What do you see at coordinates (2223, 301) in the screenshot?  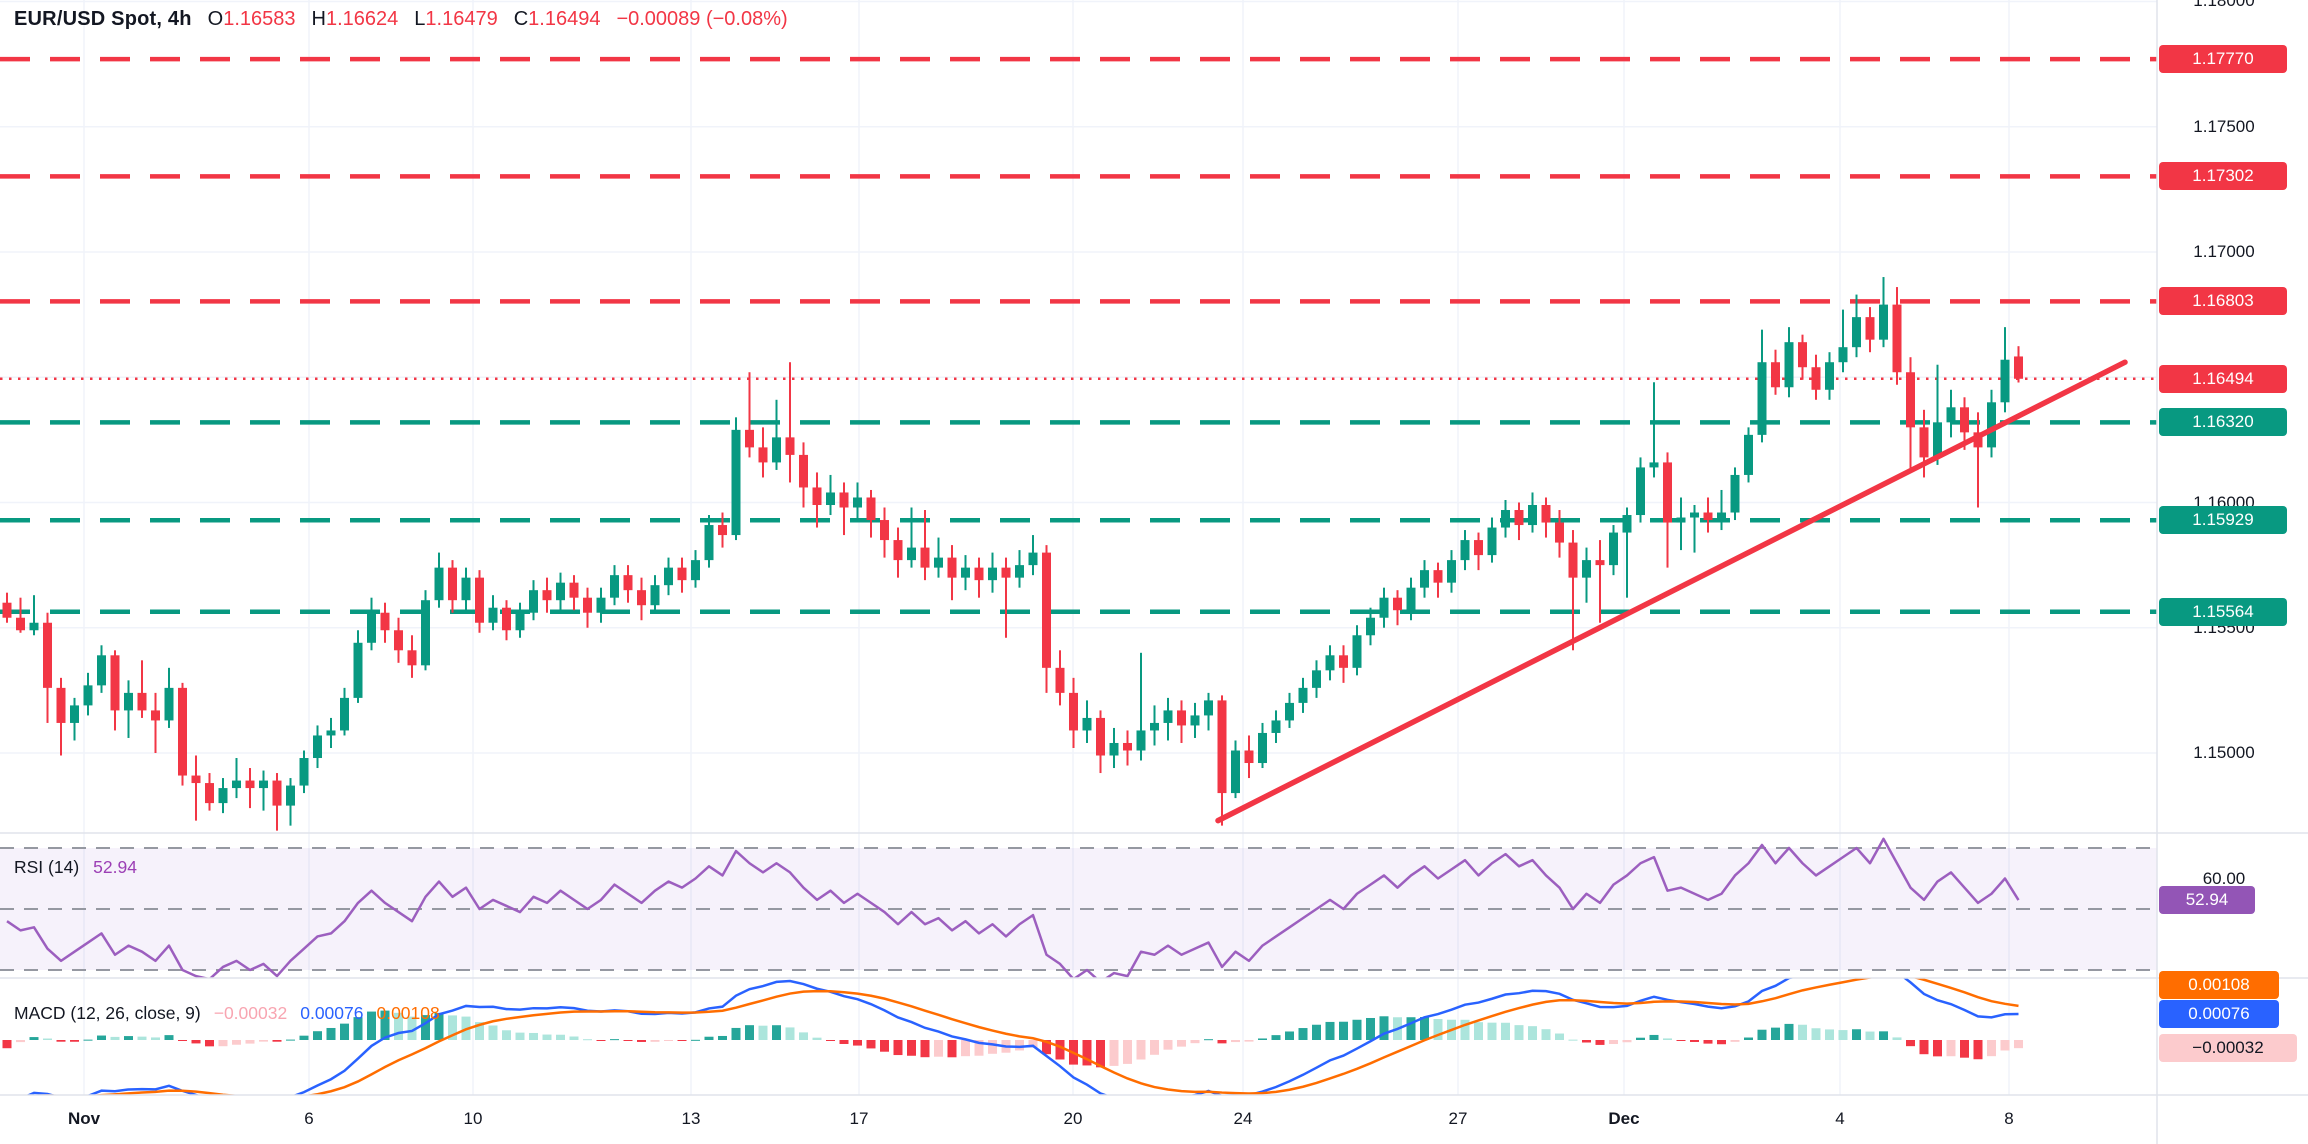 I see `resistance-badge: 1.16803` at bounding box center [2223, 301].